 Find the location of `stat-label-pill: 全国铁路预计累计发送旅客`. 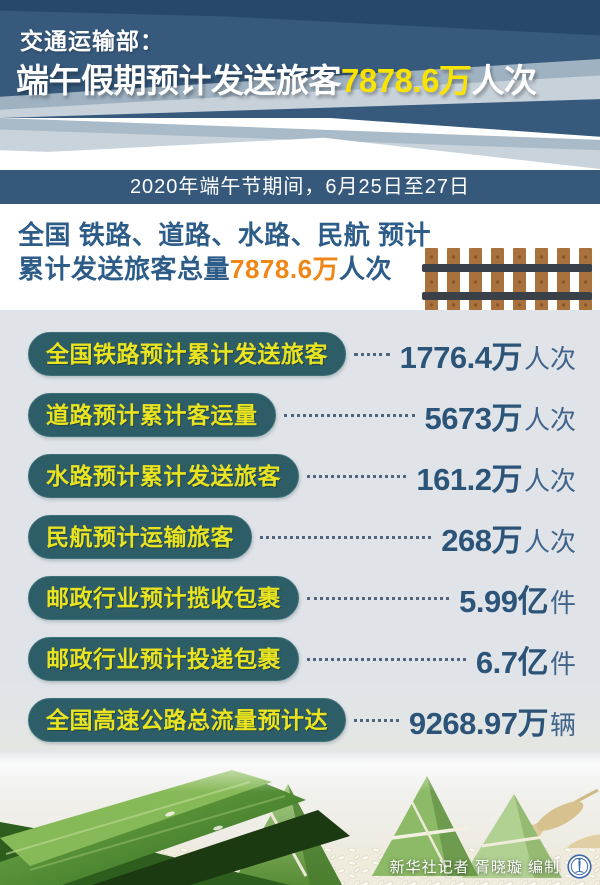

stat-label-pill: 全国铁路预计累计发送旅客 is located at coordinates (187, 354).